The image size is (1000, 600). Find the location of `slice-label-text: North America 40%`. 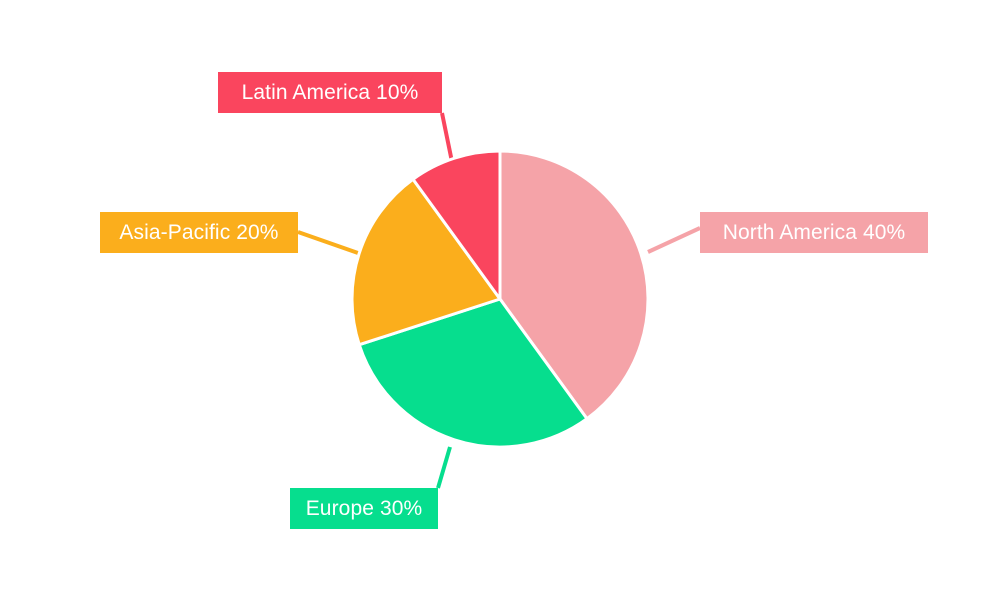

slice-label-text: North America 40% is located at coordinates (814, 232).